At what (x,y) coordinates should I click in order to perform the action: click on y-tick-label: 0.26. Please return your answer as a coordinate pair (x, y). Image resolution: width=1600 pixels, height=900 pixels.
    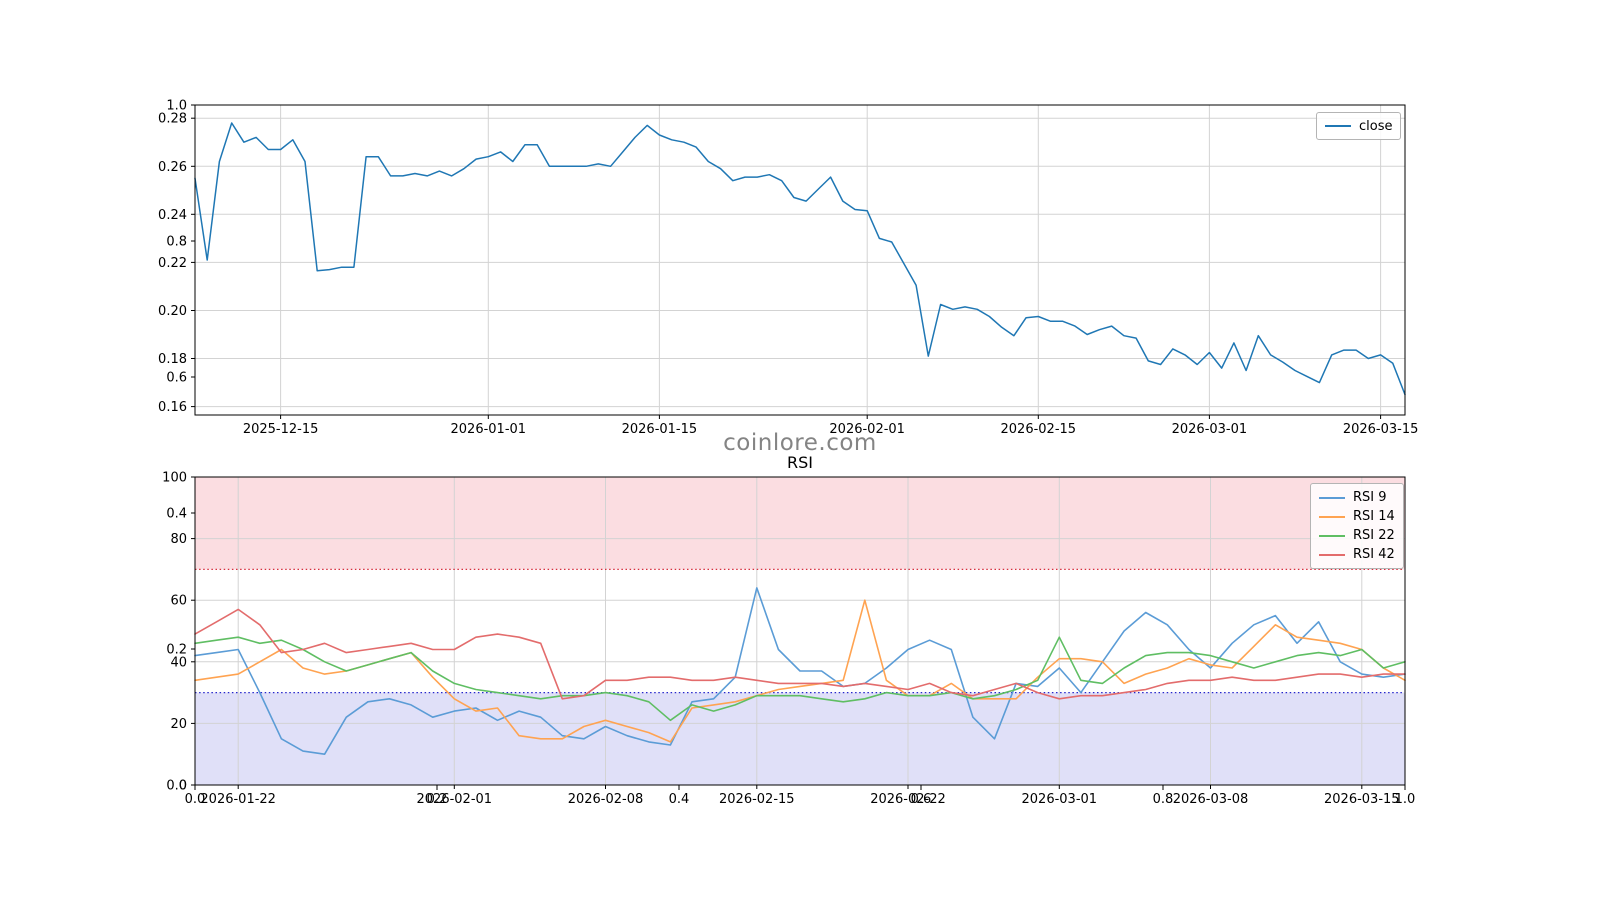
    Looking at the image, I should click on (172, 167).